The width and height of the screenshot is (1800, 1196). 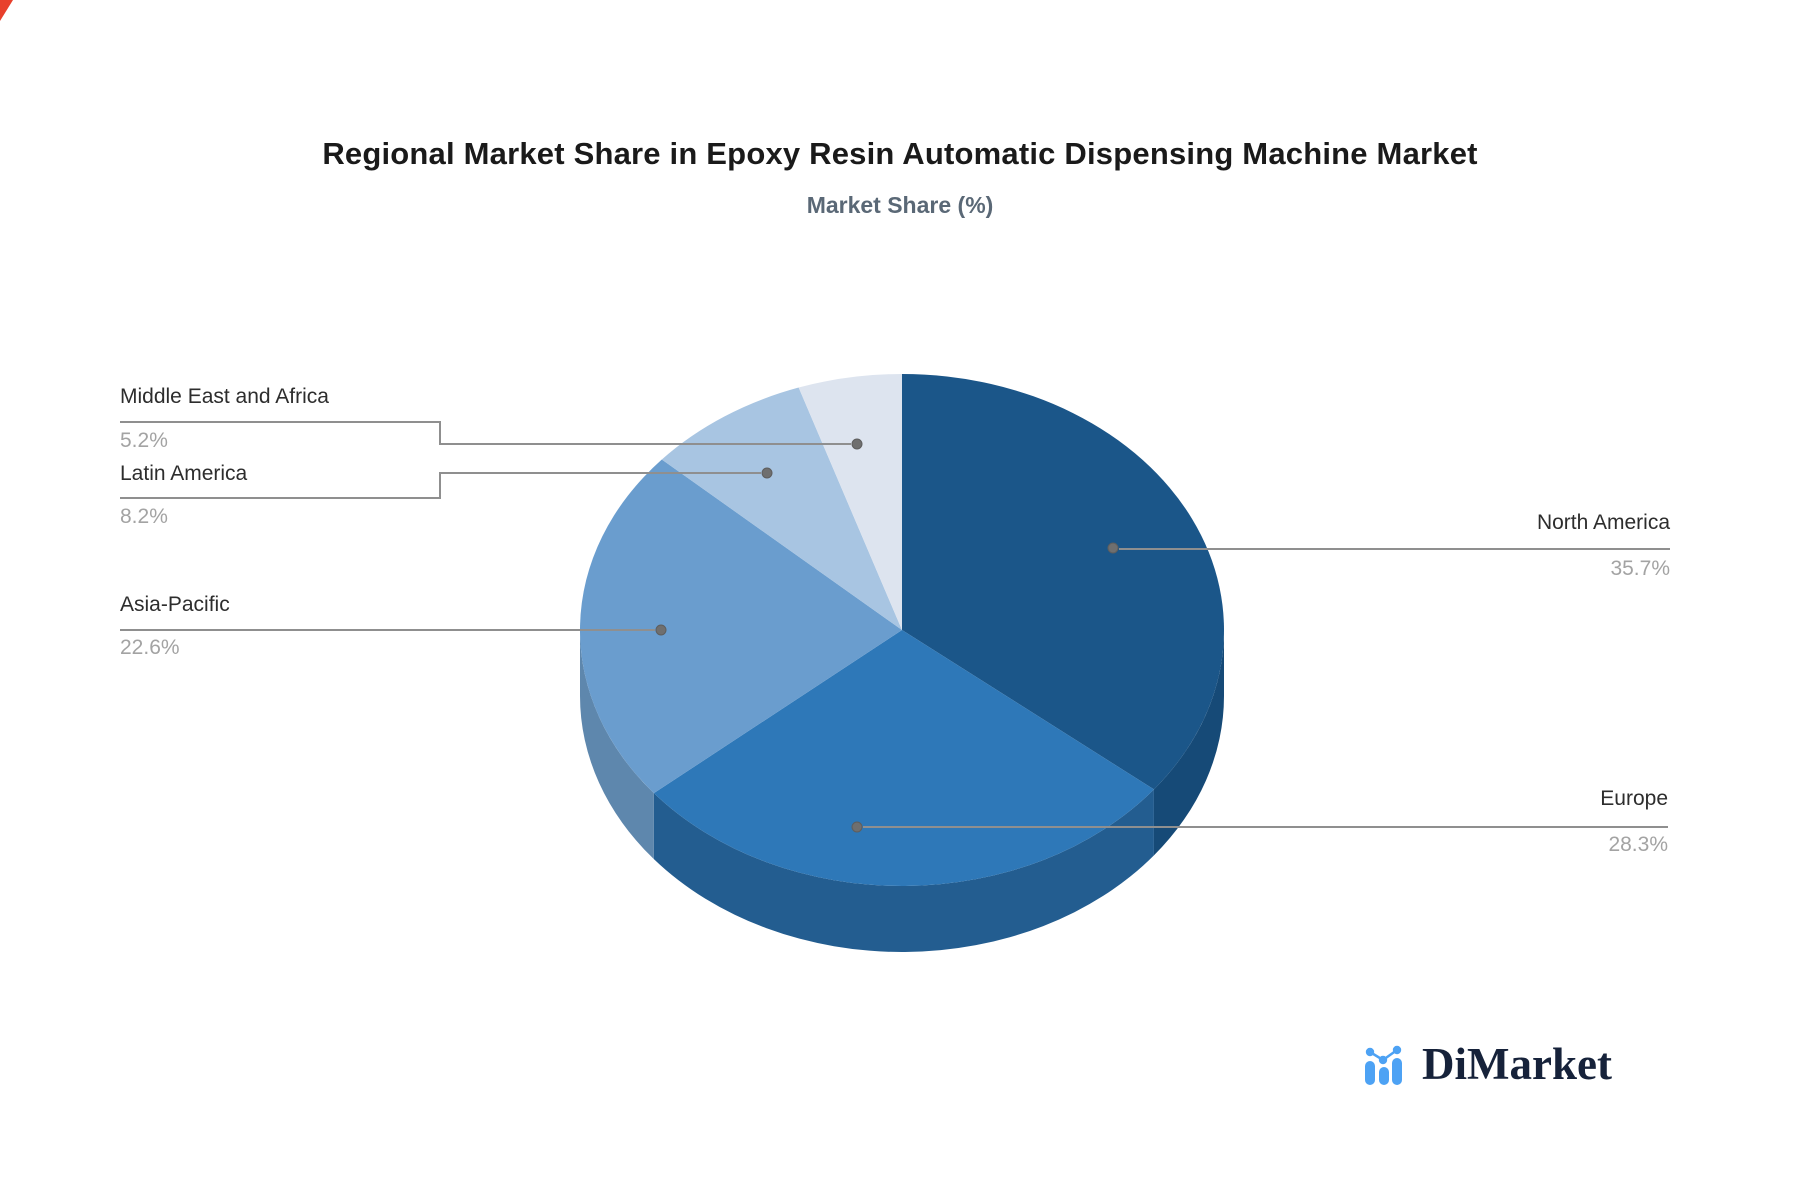 I want to click on chart-subtitle: Market Share (%), so click(x=900, y=205).